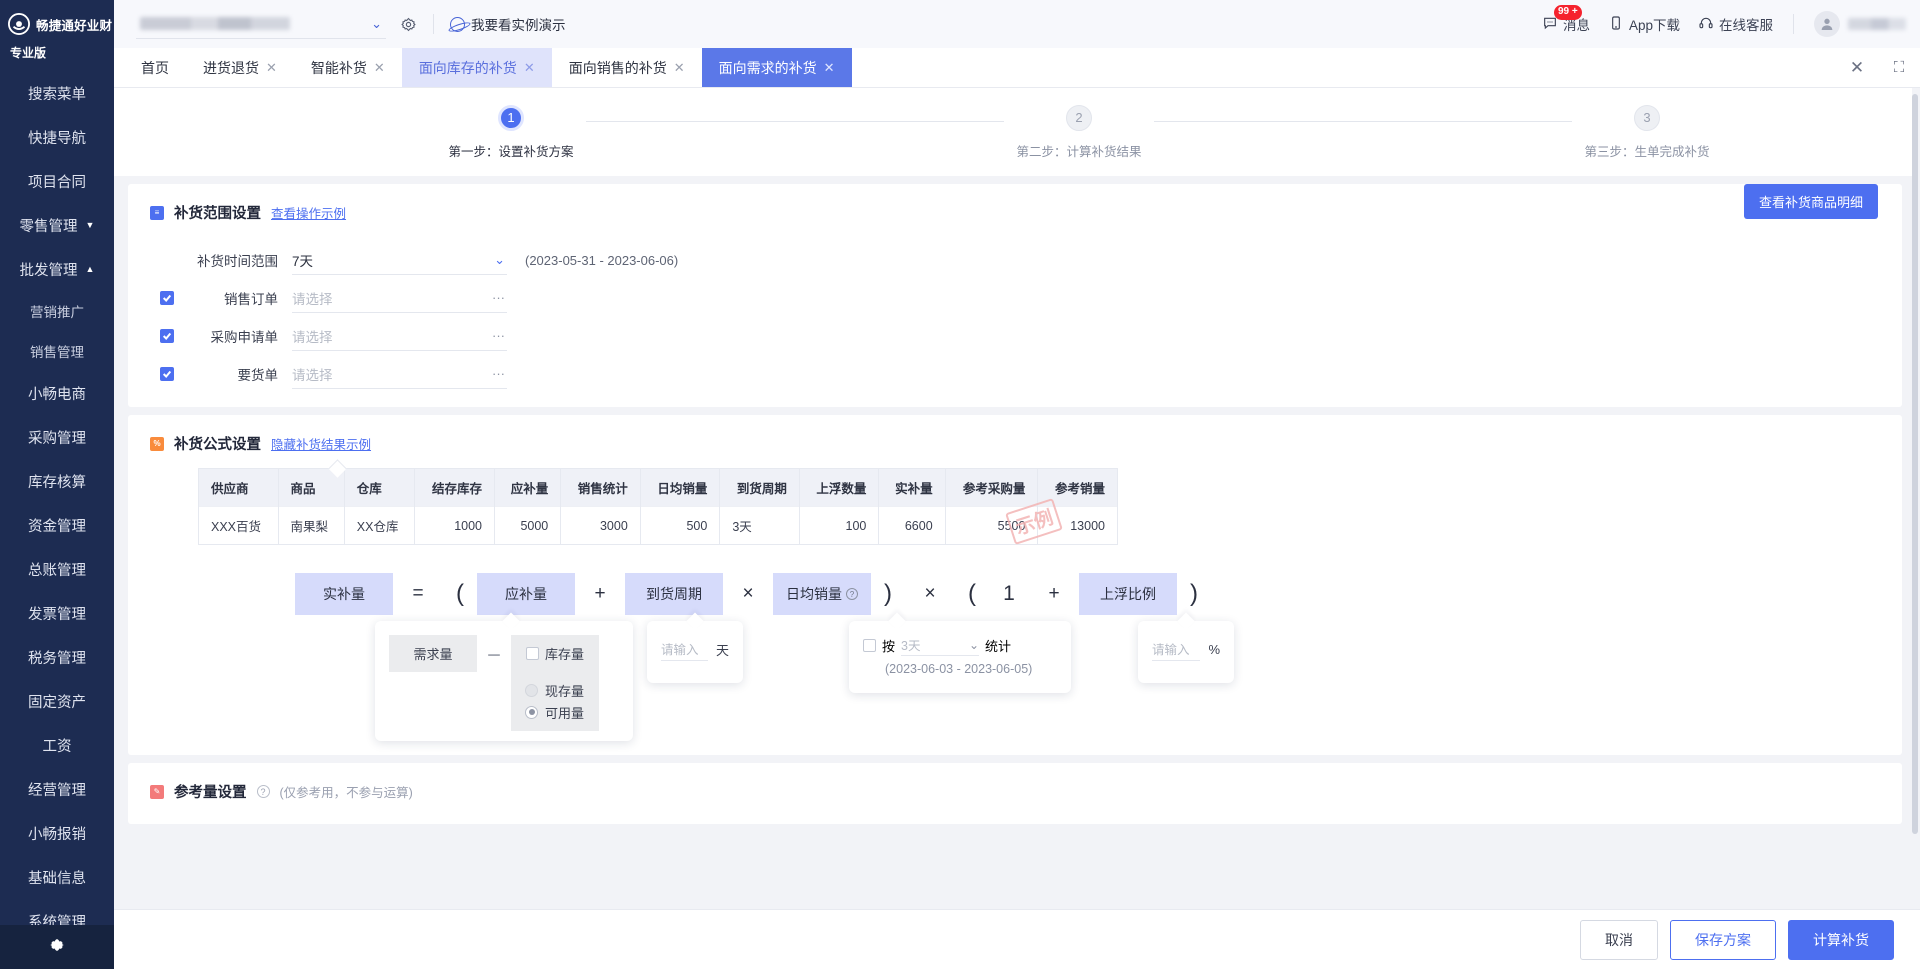 The image size is (1920, 969). What do you see at coordinates (57, 351) in the screenshot?
I see `sidebar-item-6: 销售管理` at bounding box center [57, 351].